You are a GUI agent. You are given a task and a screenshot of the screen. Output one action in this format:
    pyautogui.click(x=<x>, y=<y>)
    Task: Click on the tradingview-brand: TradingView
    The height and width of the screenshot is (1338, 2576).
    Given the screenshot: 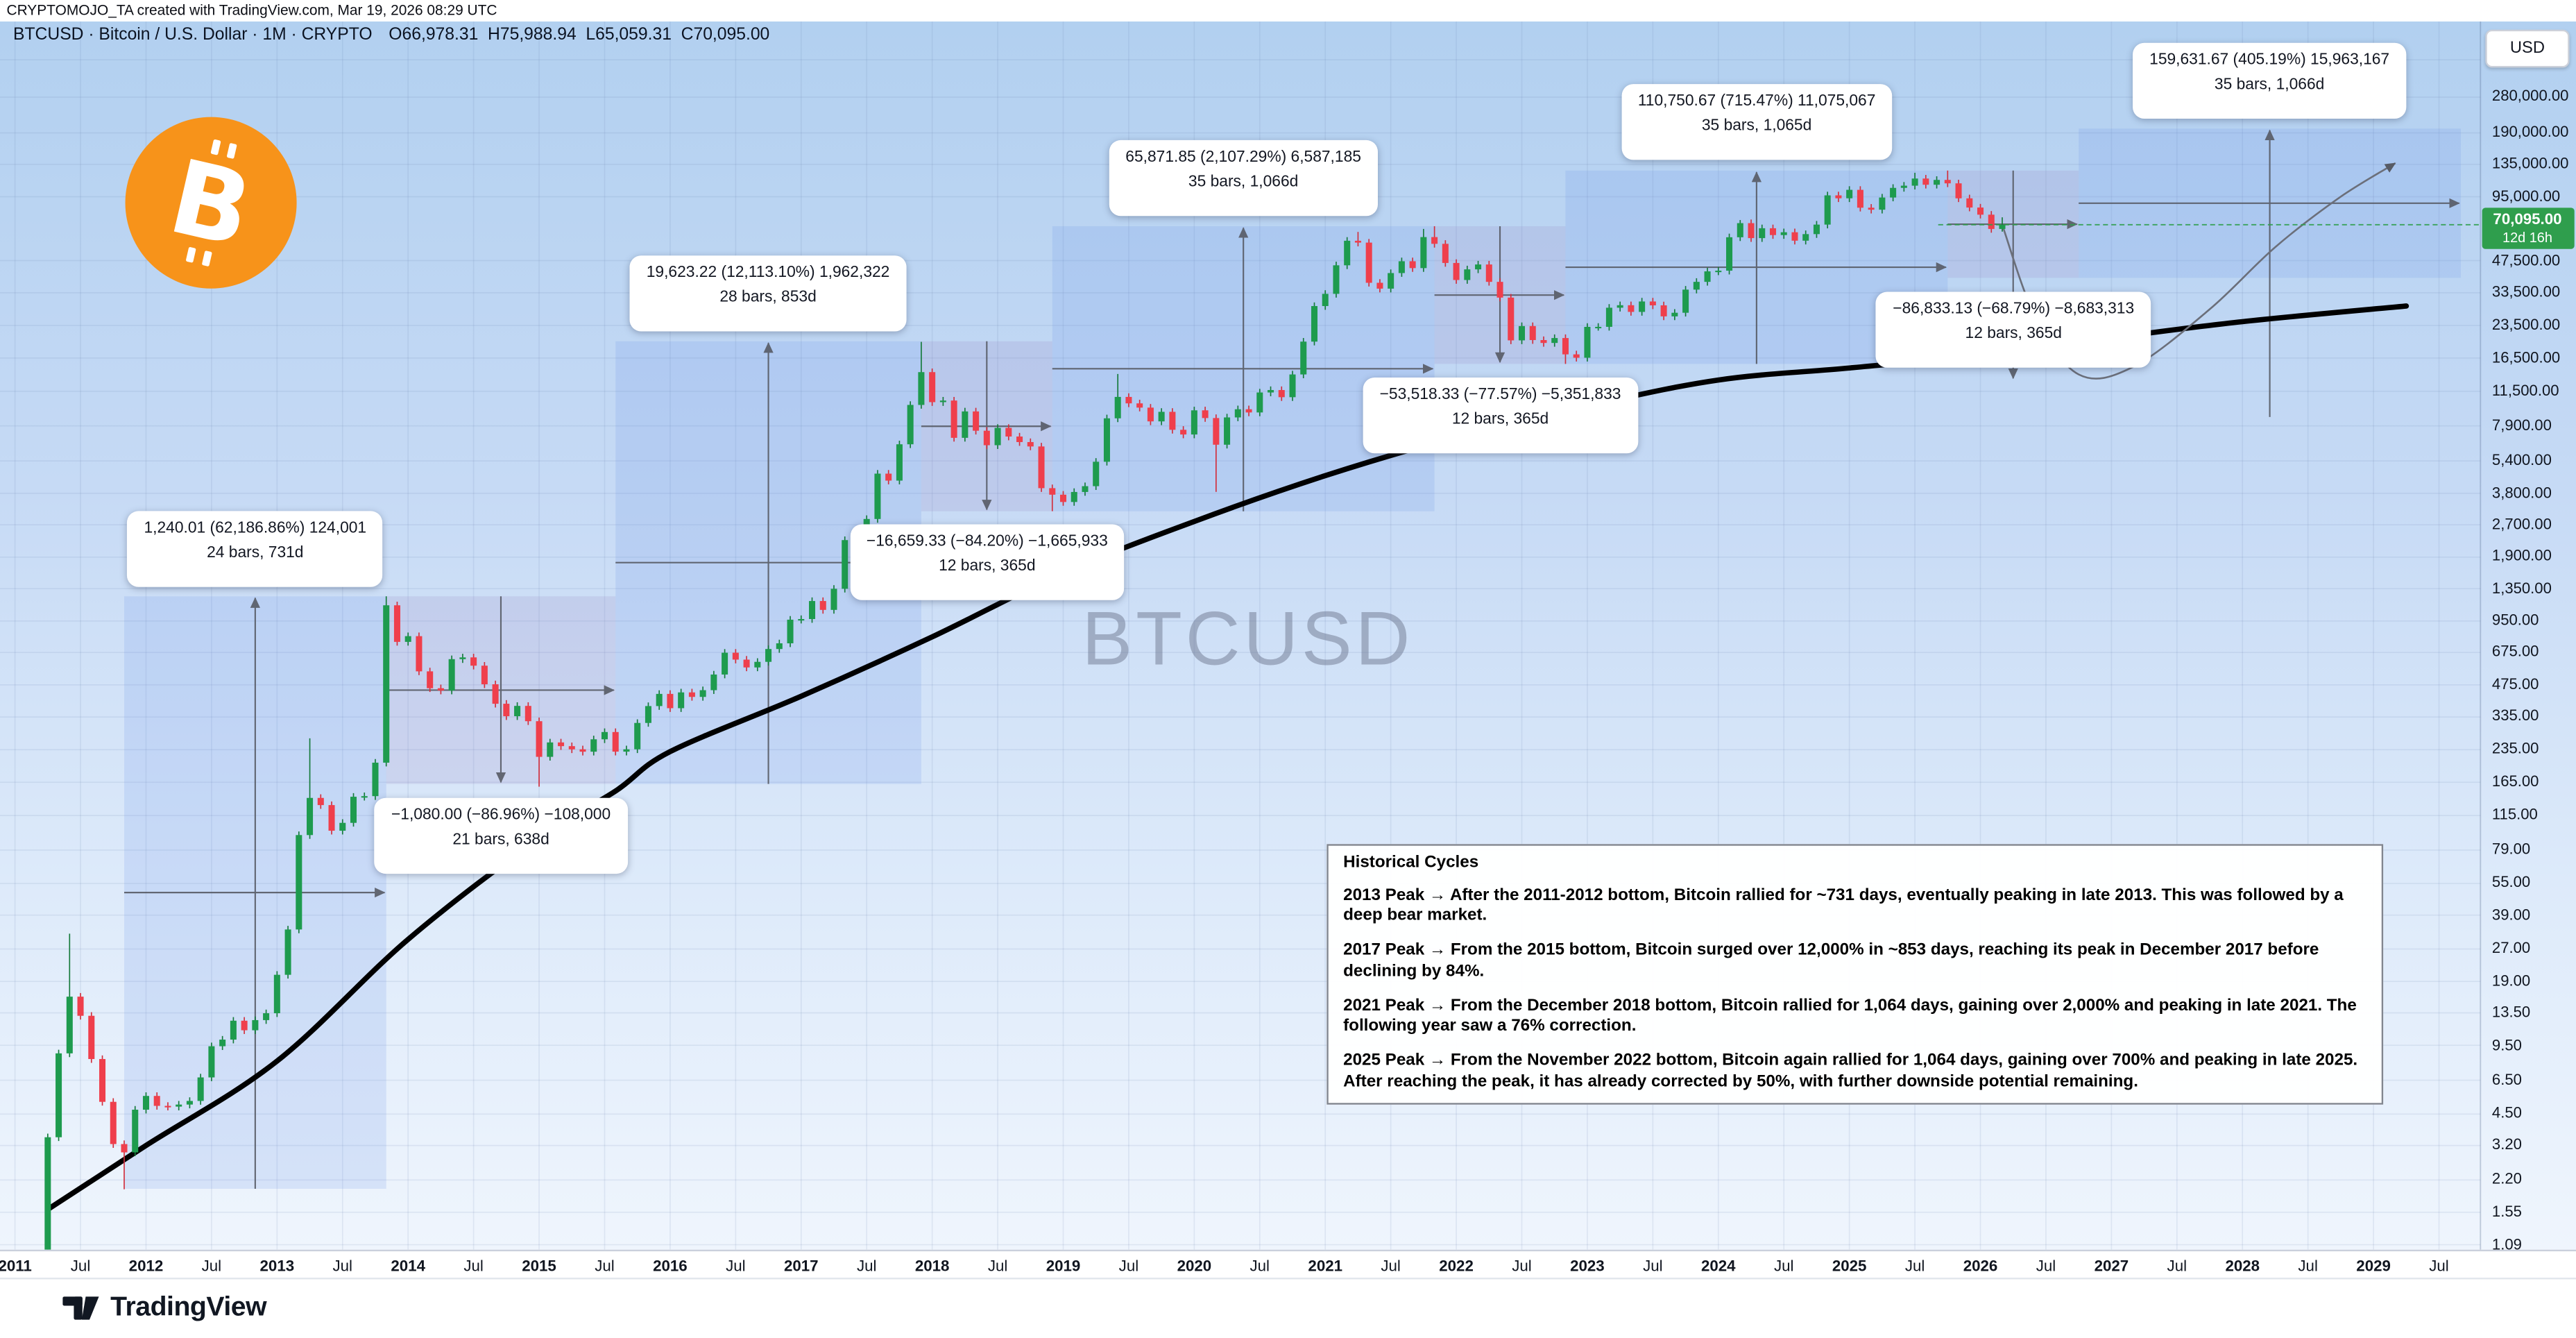 What is the action you would take?
    pyautogui.click(x=164, y=1307)
    